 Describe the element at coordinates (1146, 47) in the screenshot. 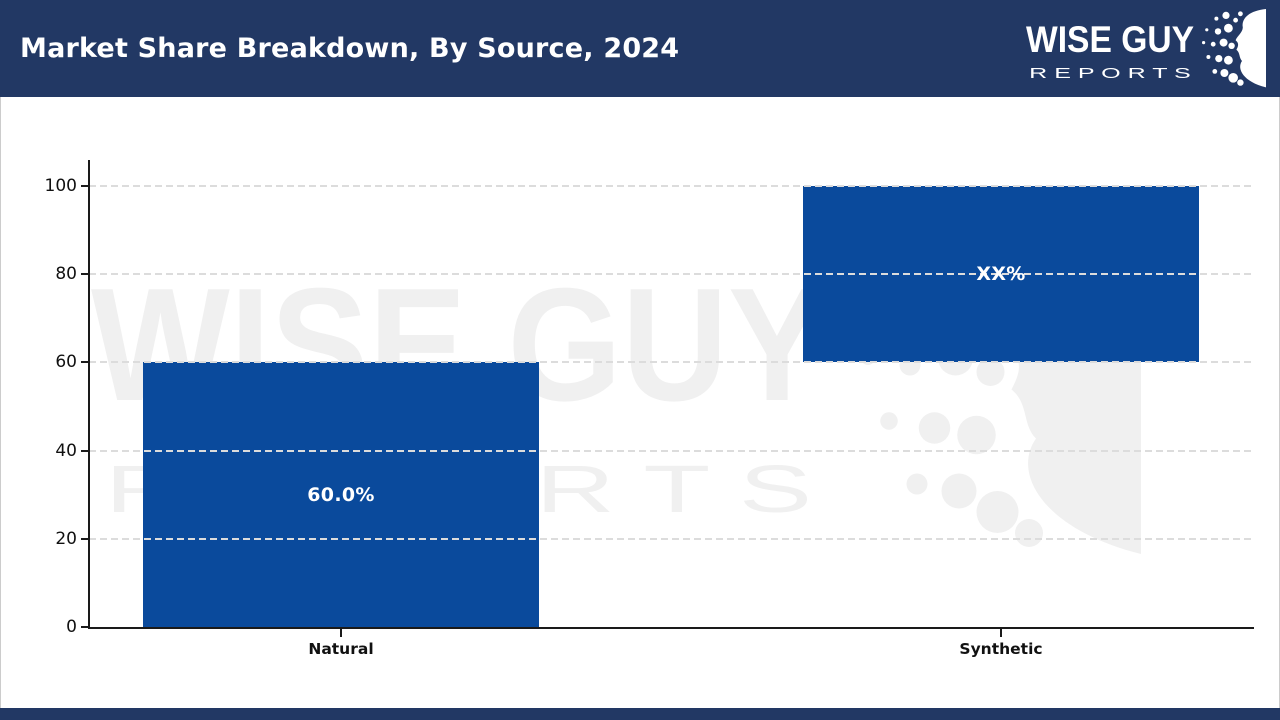

I see `wise-guy-reports-logo-icon` at that location.